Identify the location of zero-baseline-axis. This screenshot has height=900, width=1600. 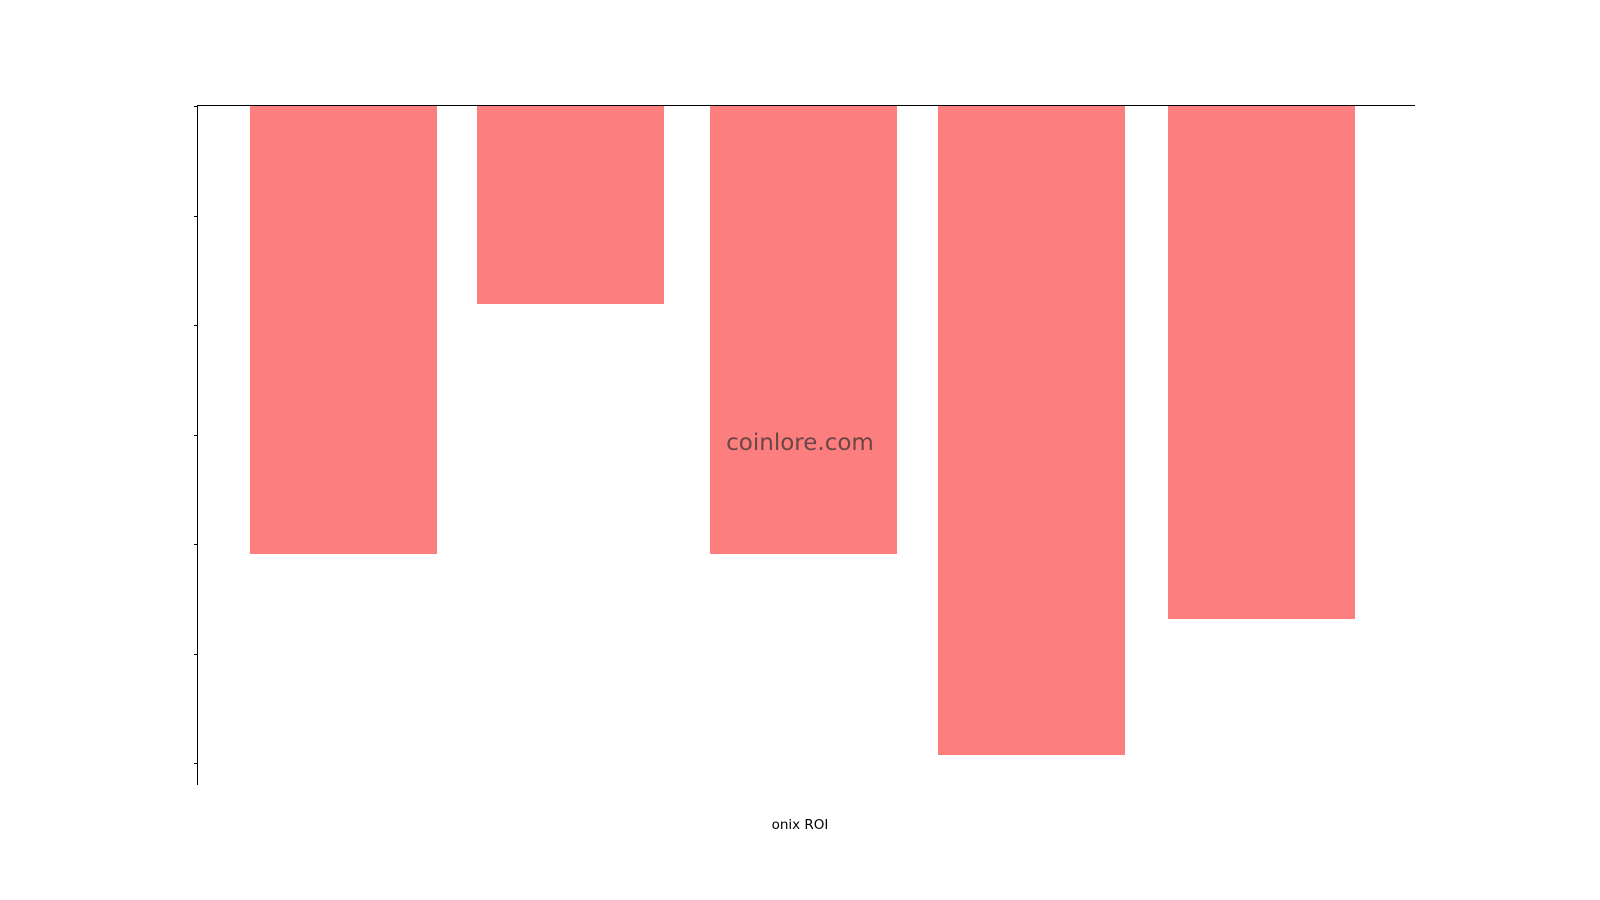
(806, 105).